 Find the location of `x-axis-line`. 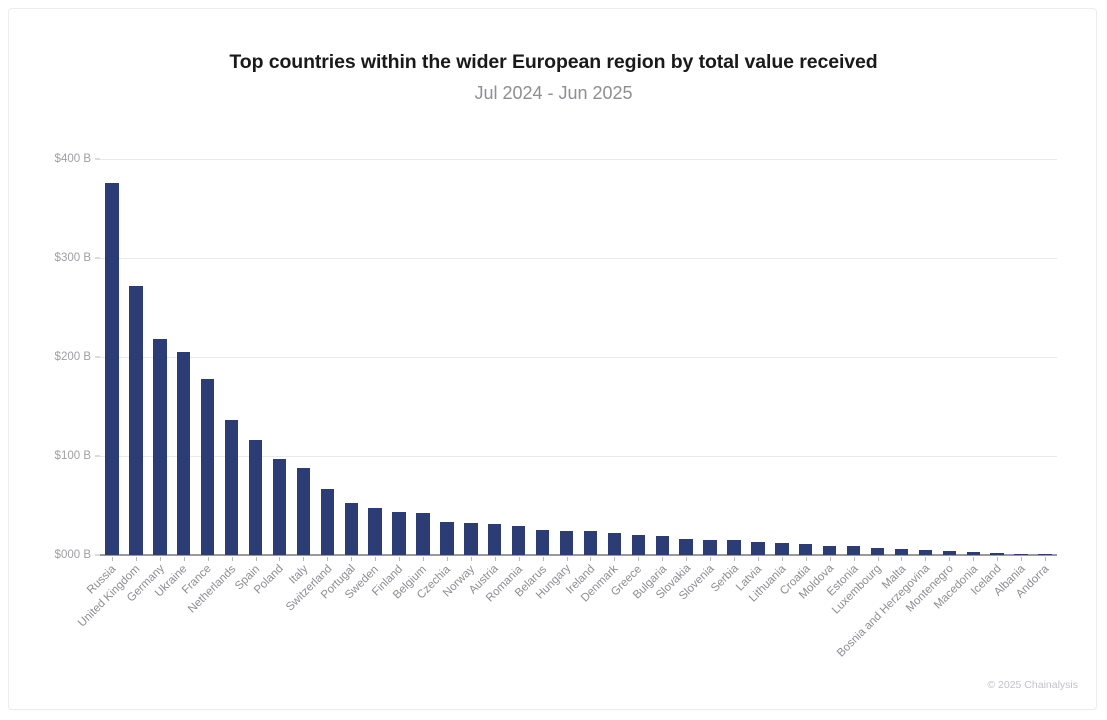

x-axis-line is located at coordinates (578, 555).